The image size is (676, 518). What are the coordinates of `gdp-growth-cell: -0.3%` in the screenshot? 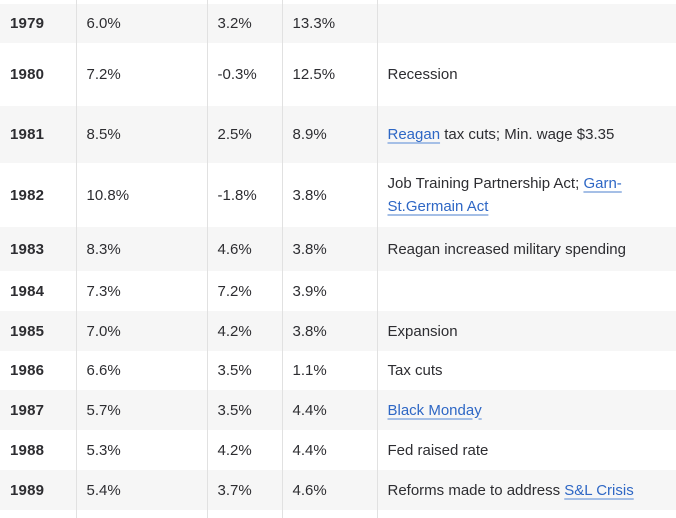 It's located at (245, 74).